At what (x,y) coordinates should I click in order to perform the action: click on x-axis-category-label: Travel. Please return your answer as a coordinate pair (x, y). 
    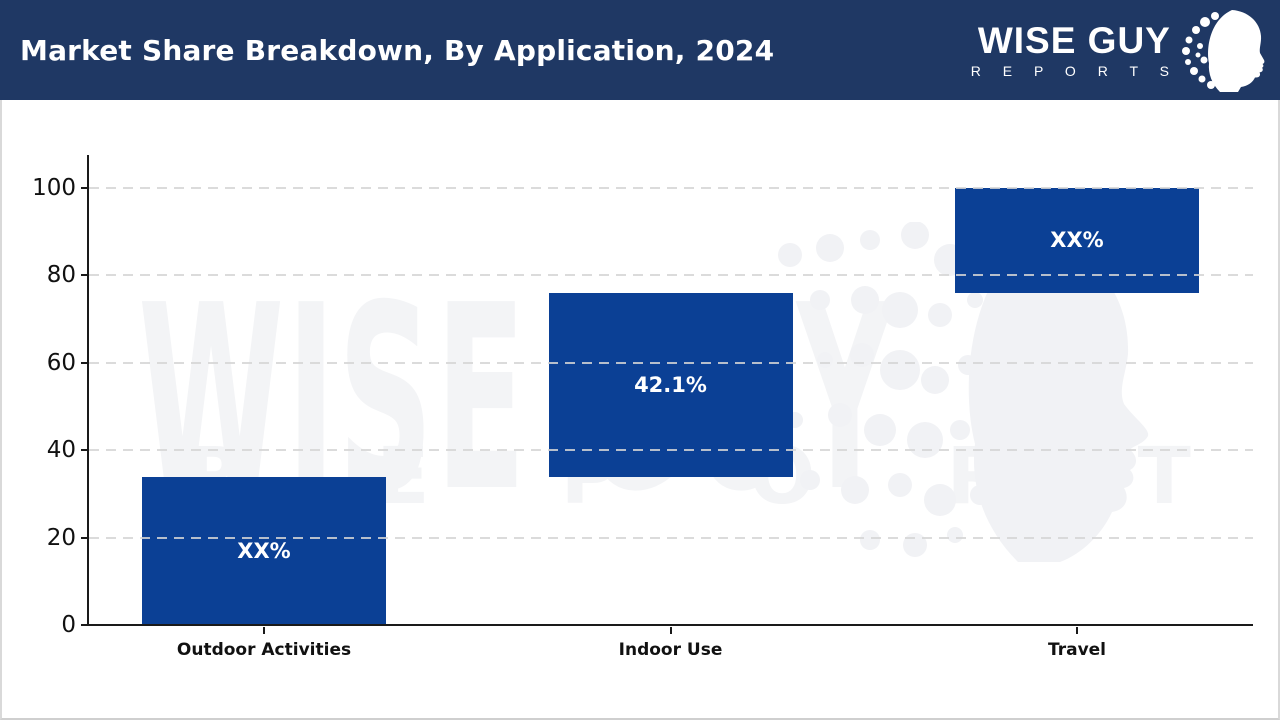
    Looking at the image, I should click on (1077, 650).